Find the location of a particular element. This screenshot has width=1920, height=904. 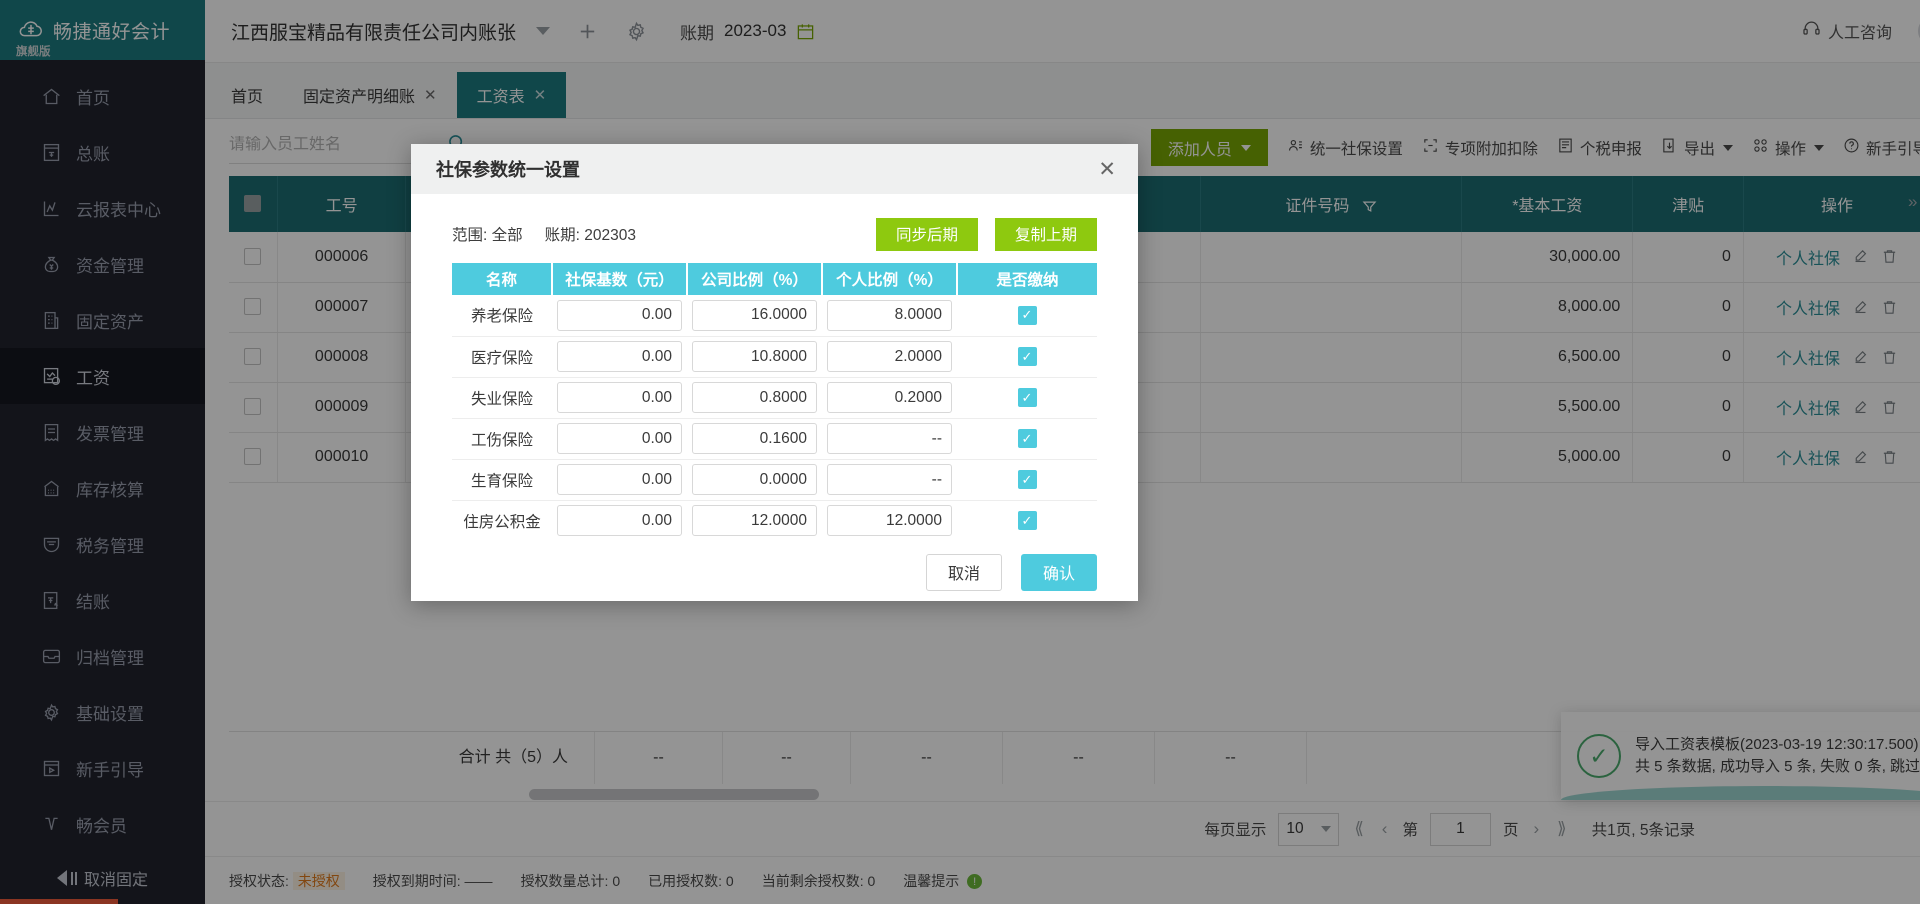

sidebar-item-ledger: 总账 is located at coordinates (102, 152).